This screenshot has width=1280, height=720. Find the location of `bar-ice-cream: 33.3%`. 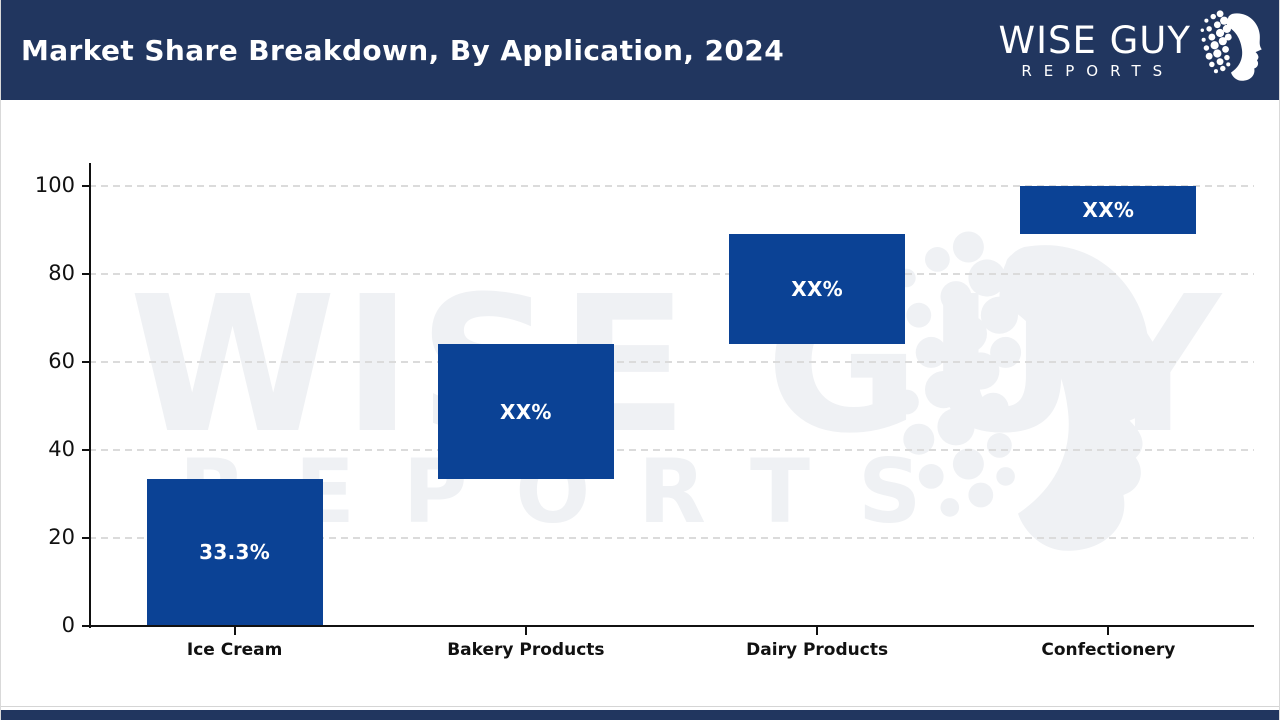

bar-ice-cream: 33.3% is located at coordinates (234, 552).